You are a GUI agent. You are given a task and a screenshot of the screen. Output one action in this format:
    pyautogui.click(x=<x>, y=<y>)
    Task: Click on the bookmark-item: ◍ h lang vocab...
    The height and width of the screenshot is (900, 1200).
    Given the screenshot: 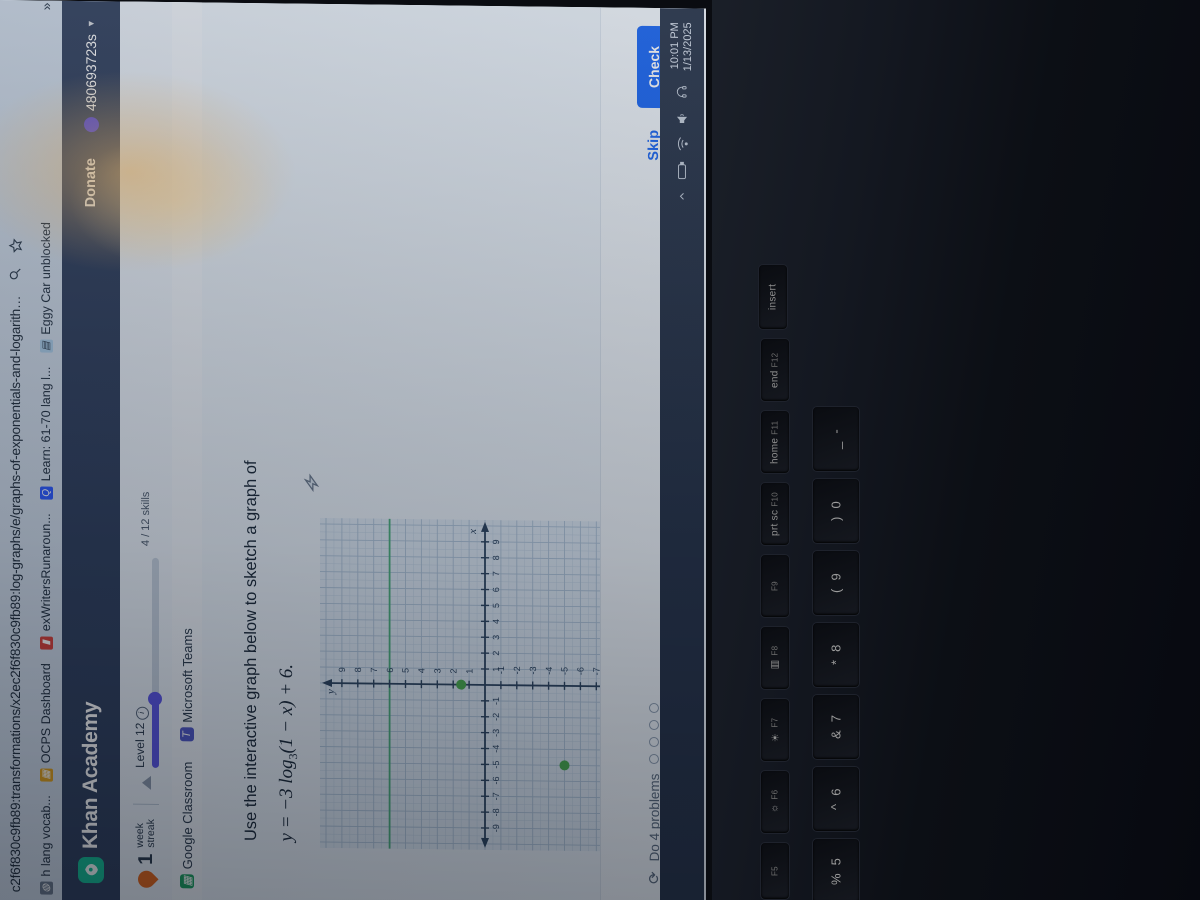 What is the action you would take?
    pyautogui.click(x=46, y=845)
    